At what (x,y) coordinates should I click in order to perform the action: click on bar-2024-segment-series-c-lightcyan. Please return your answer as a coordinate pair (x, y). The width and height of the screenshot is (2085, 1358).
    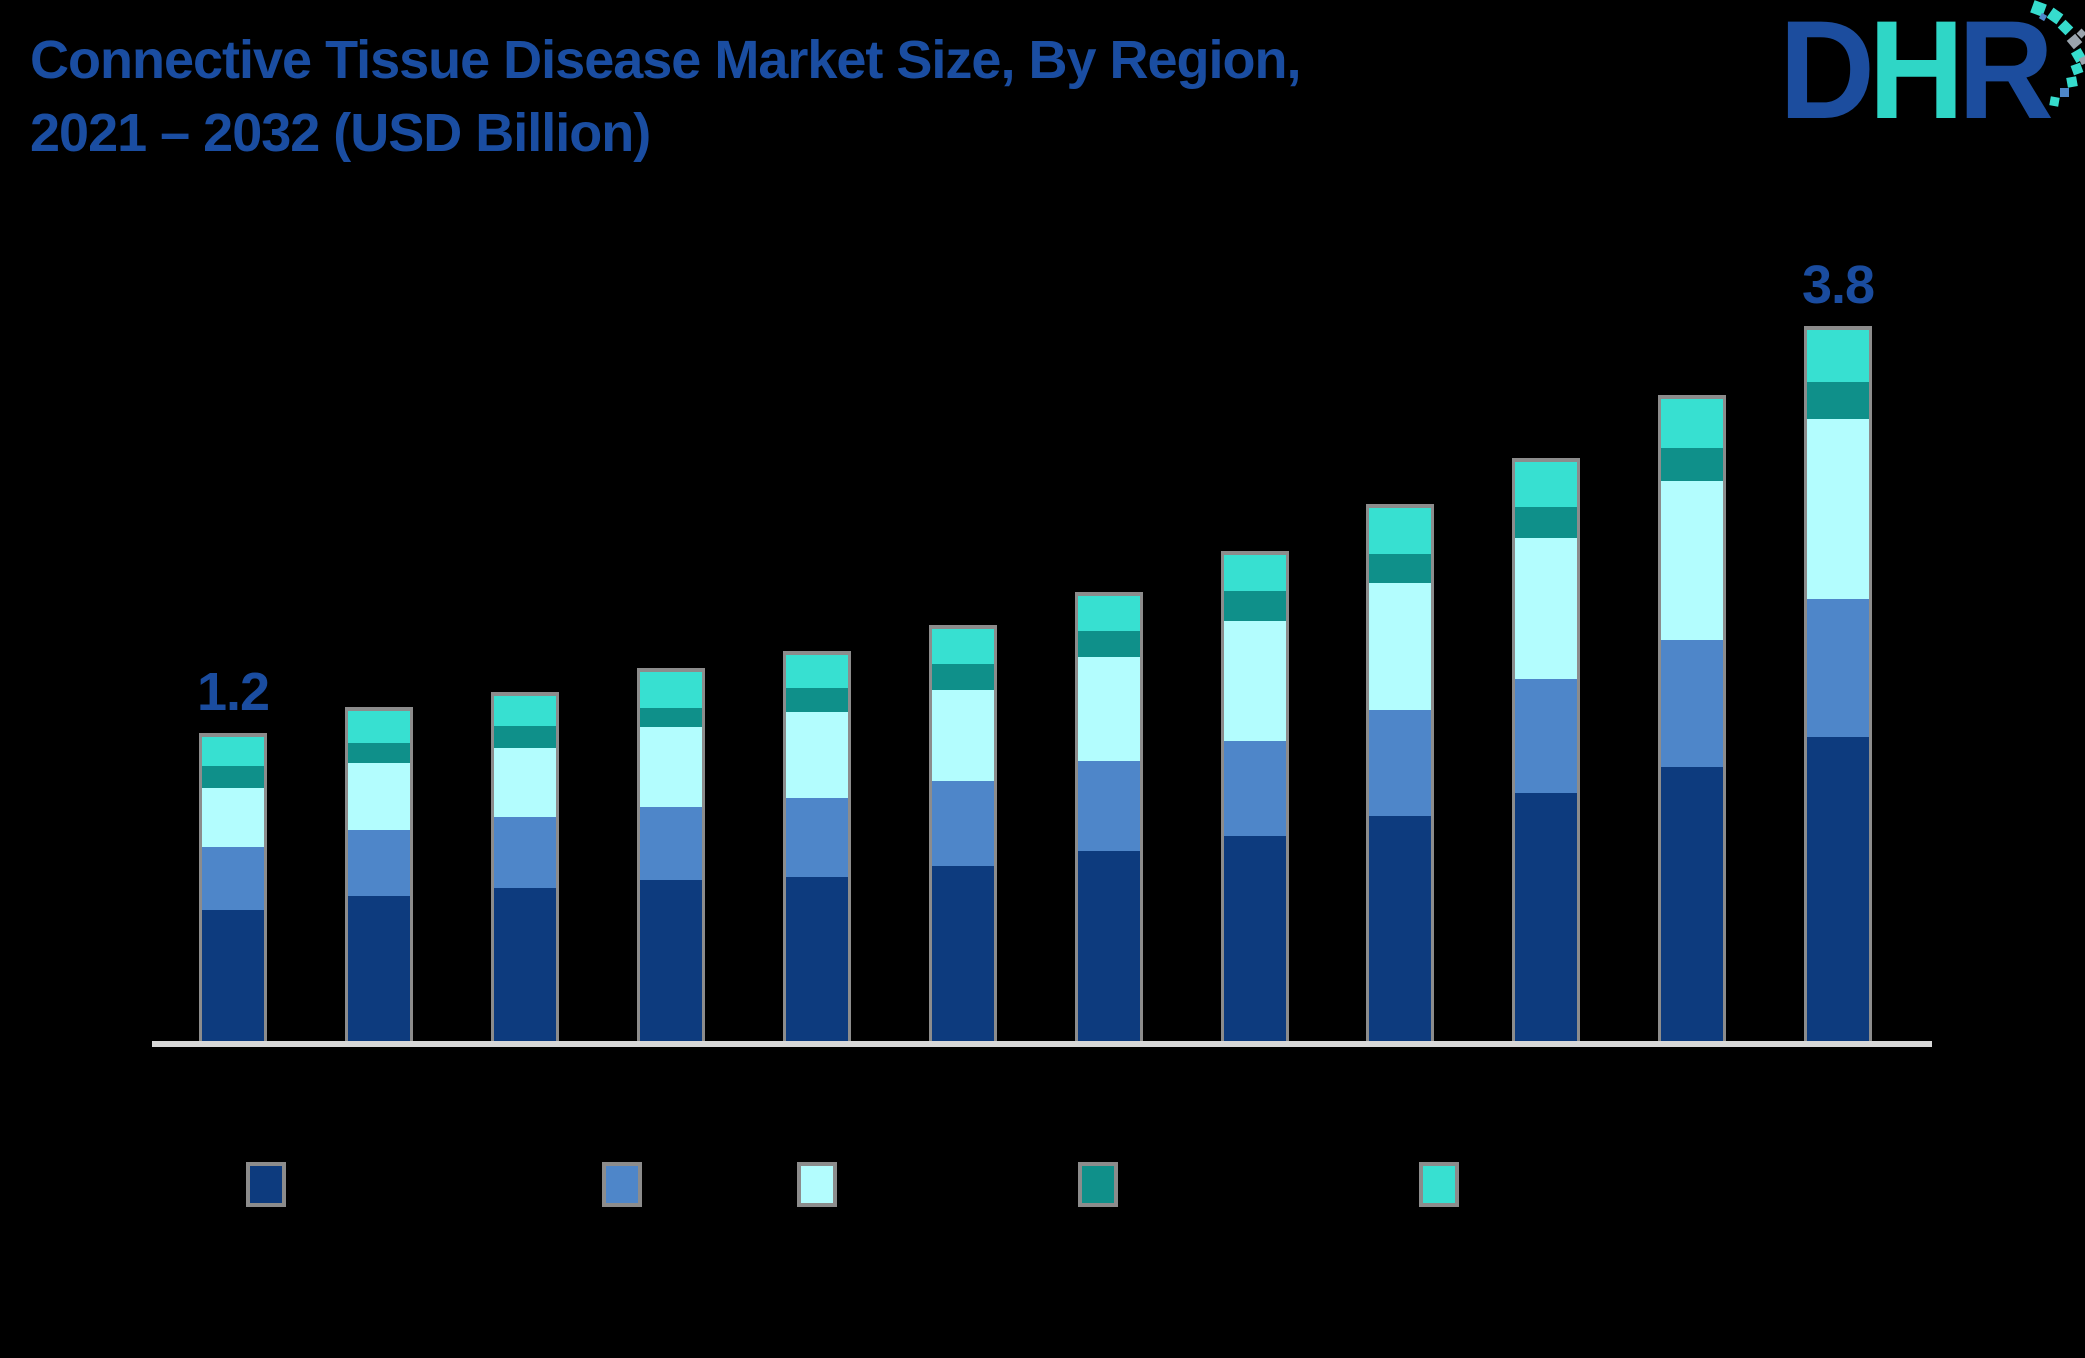
    Looking at the image, I should click on (671, 767).